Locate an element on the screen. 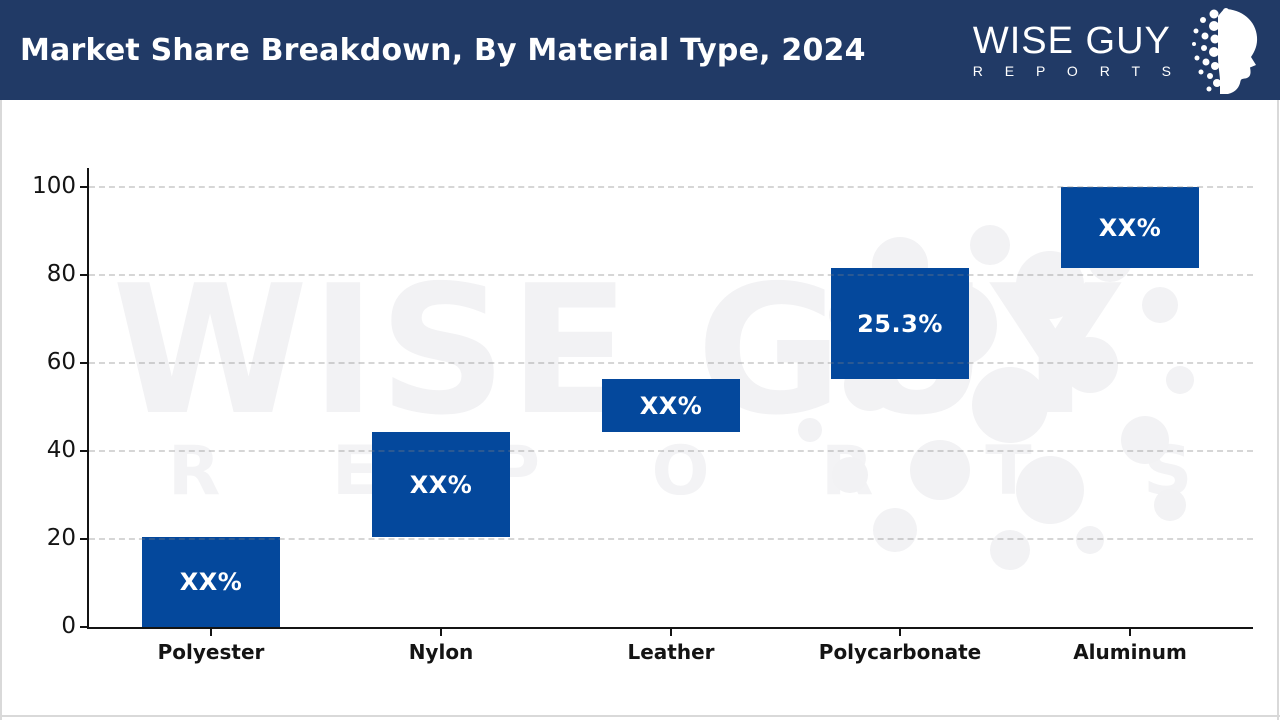  x-category-label: Leather is located at coordinates (671, 652).